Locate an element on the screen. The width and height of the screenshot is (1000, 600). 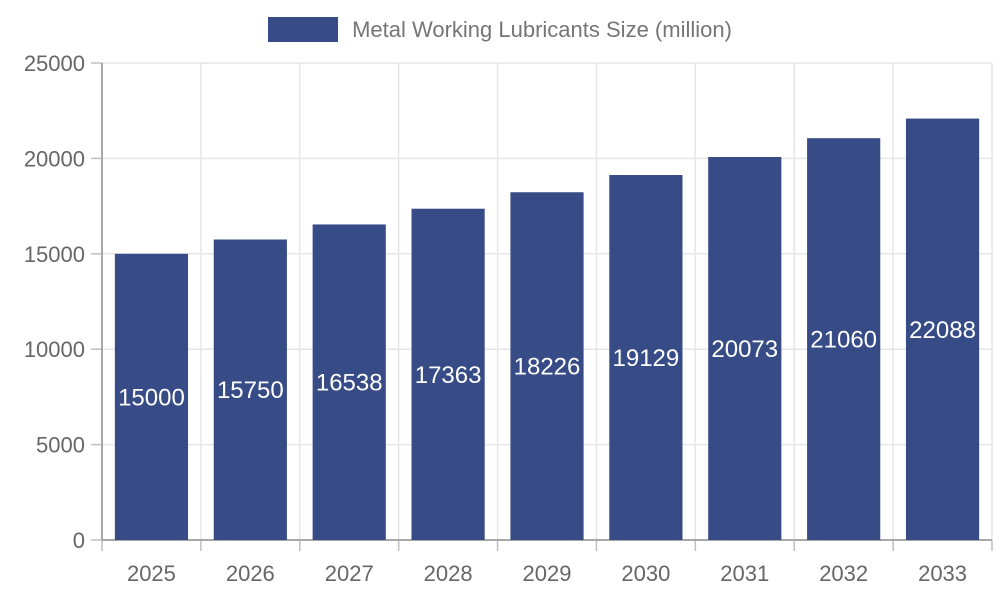
bar-2033 is located at coordinates (942, 329).